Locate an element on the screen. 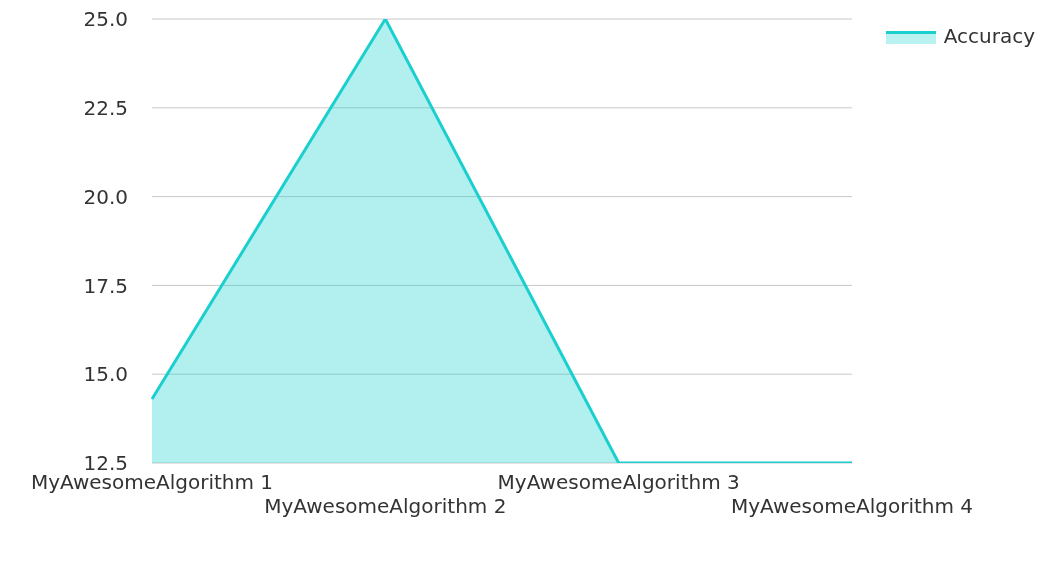  y-tick-label: 15.0 is located at coordinates (105, 374).